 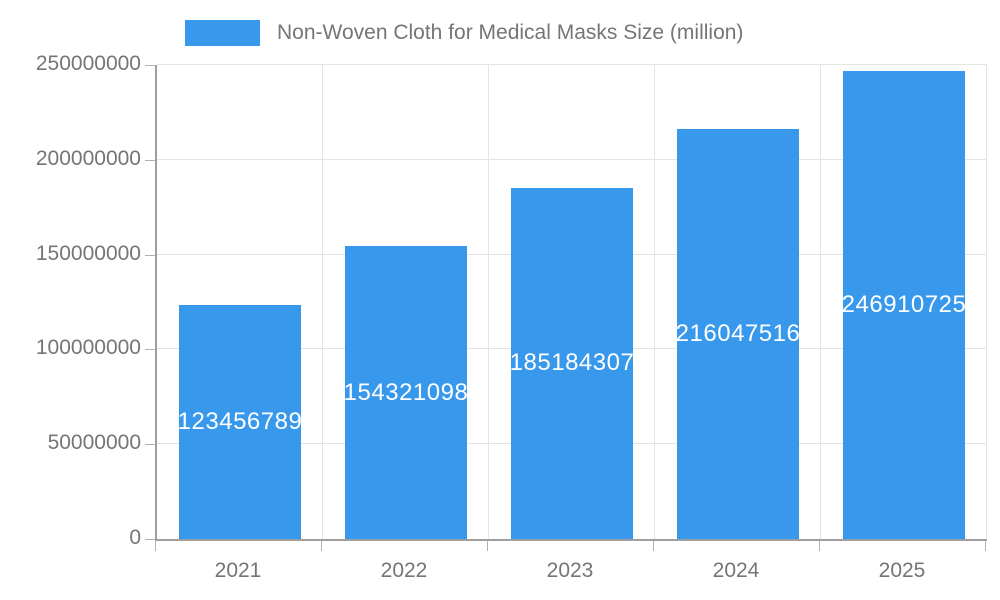 I want to click on bar: 216047516, so click(x=738, y=334).